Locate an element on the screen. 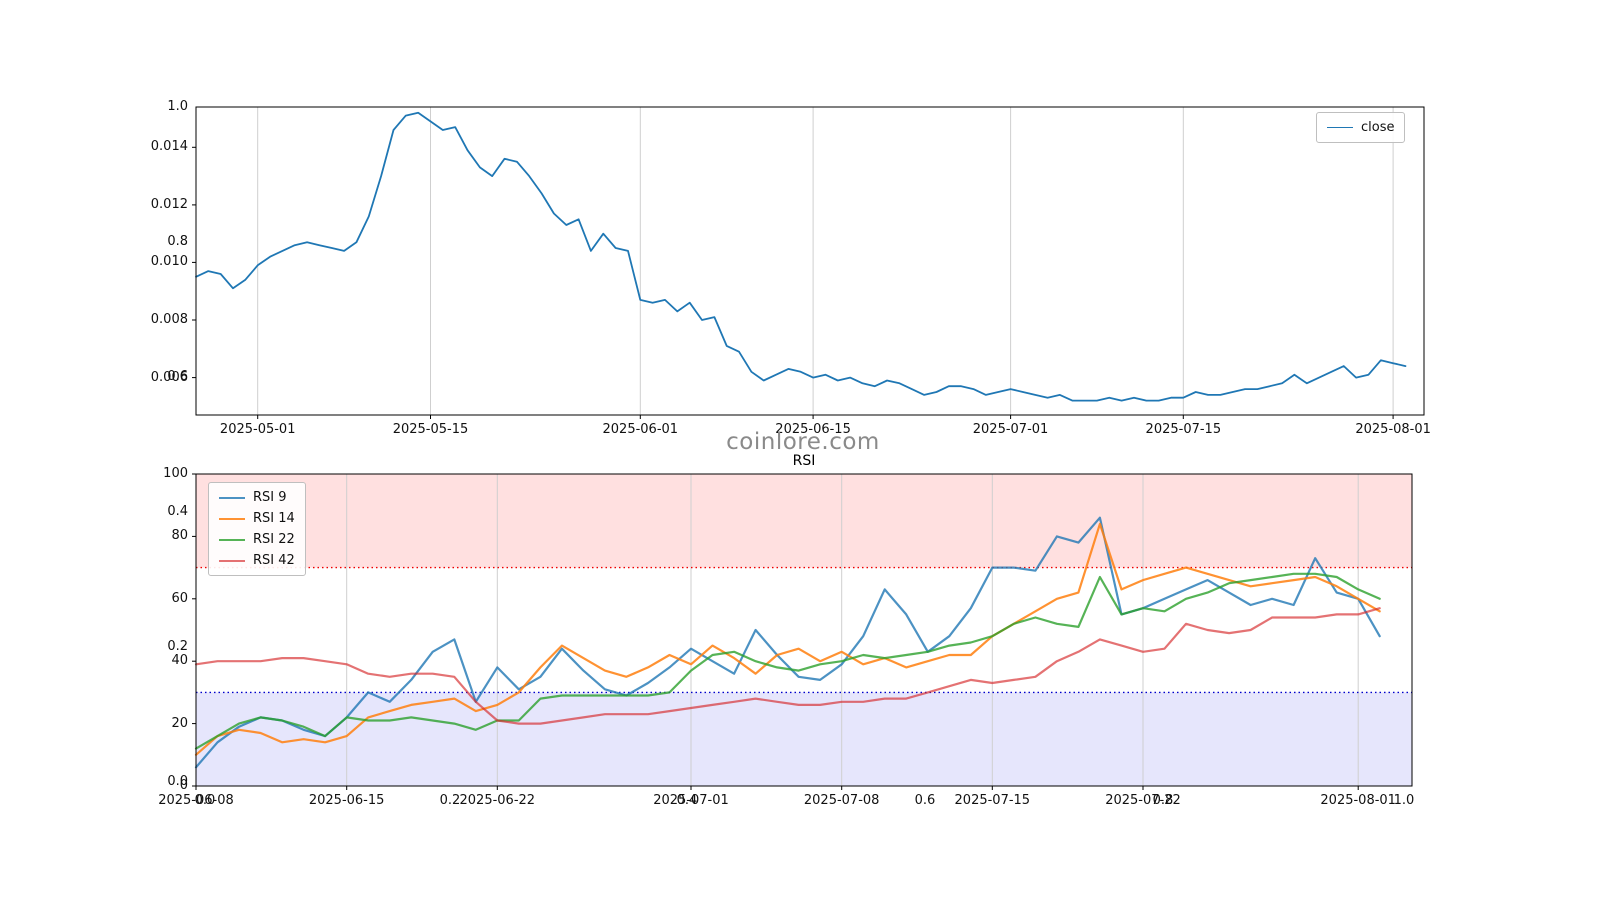 The height and width of the screenshot is (900, 1600). twin-y-tick-label: 0.6 is located at coordinates (177, 376).